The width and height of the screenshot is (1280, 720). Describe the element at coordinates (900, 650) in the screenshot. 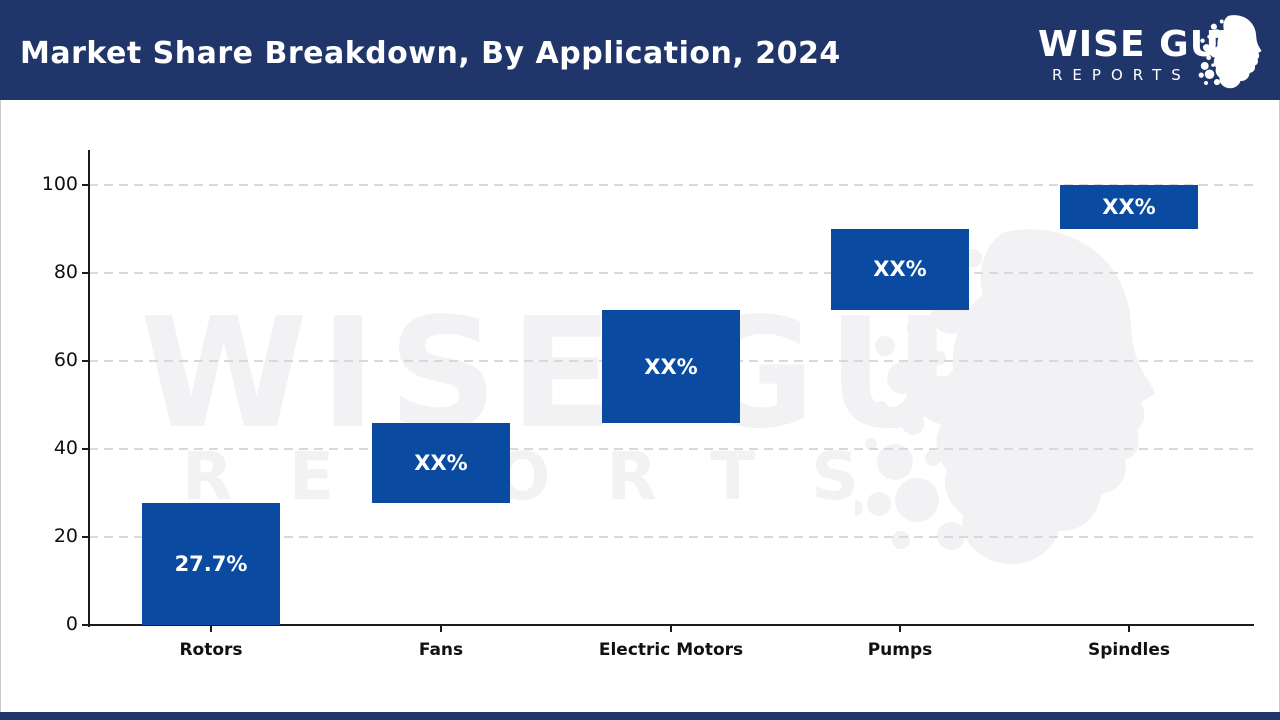

I see `category-label: Pumps` at that location.